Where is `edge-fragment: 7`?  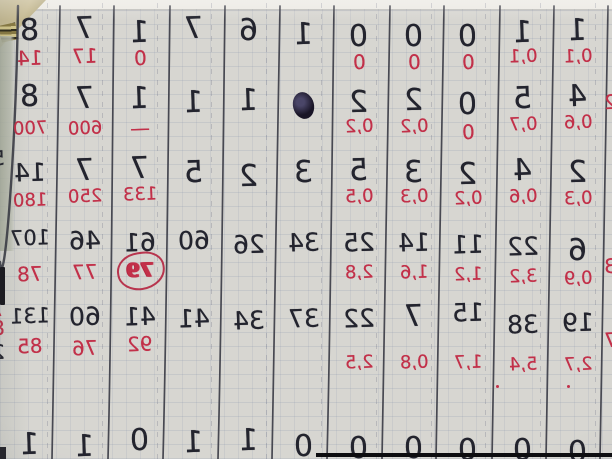
edge-fragment: 7 is located at coordinates (607, 340).